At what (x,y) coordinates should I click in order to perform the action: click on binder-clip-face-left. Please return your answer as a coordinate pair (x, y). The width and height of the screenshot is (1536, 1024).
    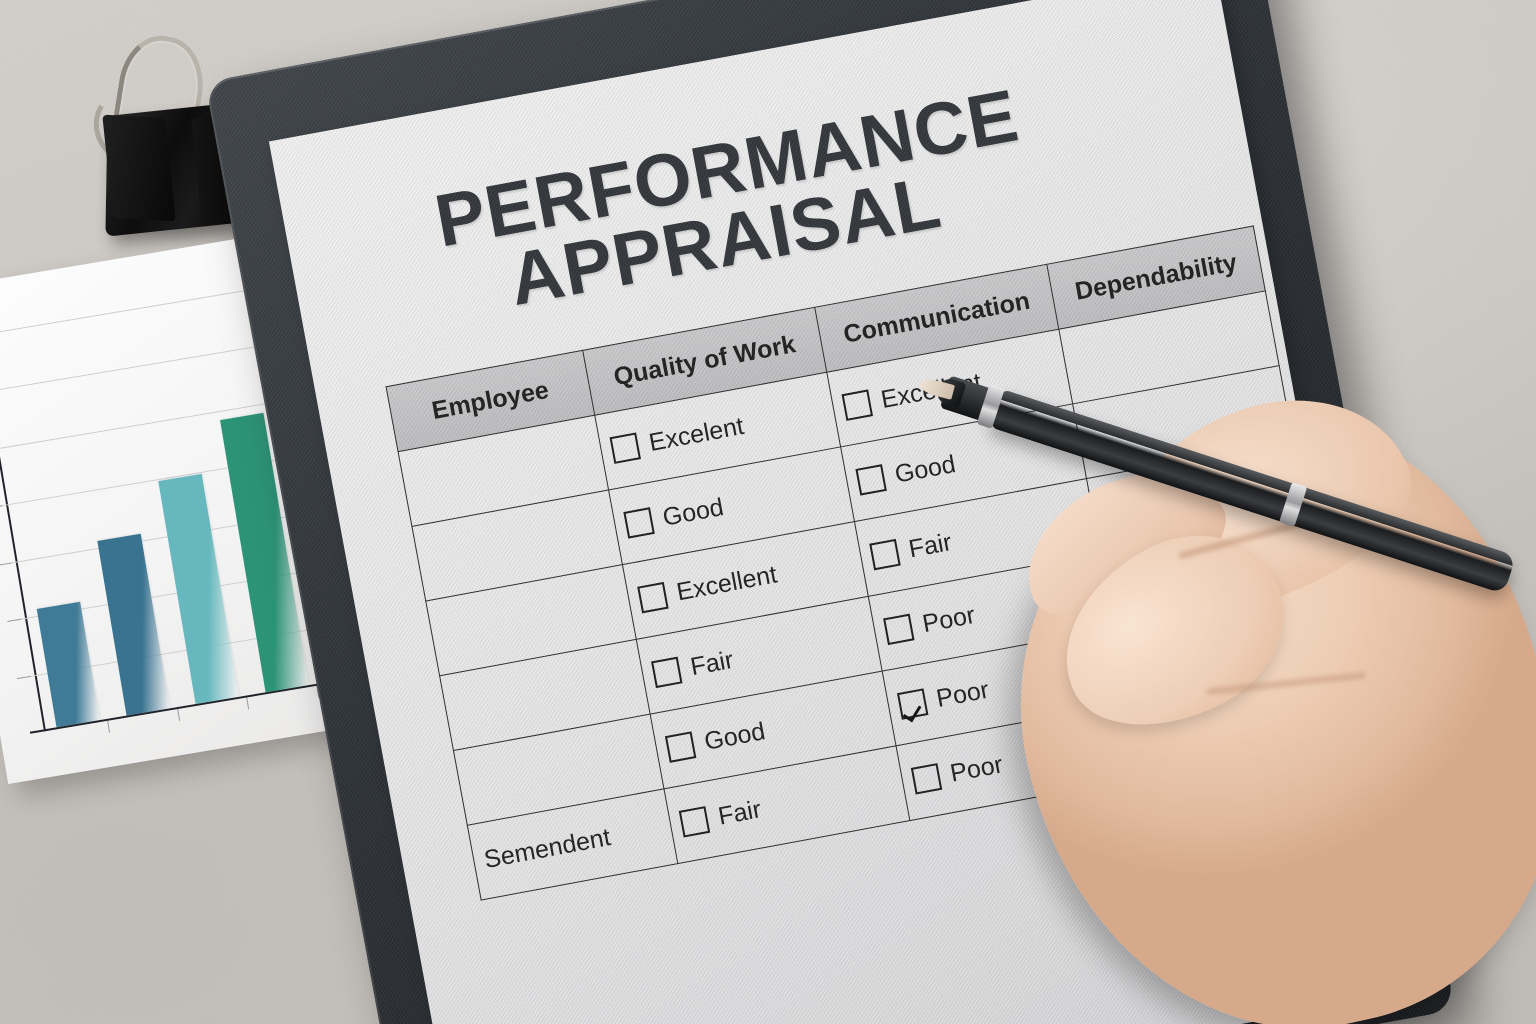
    Looking at the image, I should click on (139, 168).